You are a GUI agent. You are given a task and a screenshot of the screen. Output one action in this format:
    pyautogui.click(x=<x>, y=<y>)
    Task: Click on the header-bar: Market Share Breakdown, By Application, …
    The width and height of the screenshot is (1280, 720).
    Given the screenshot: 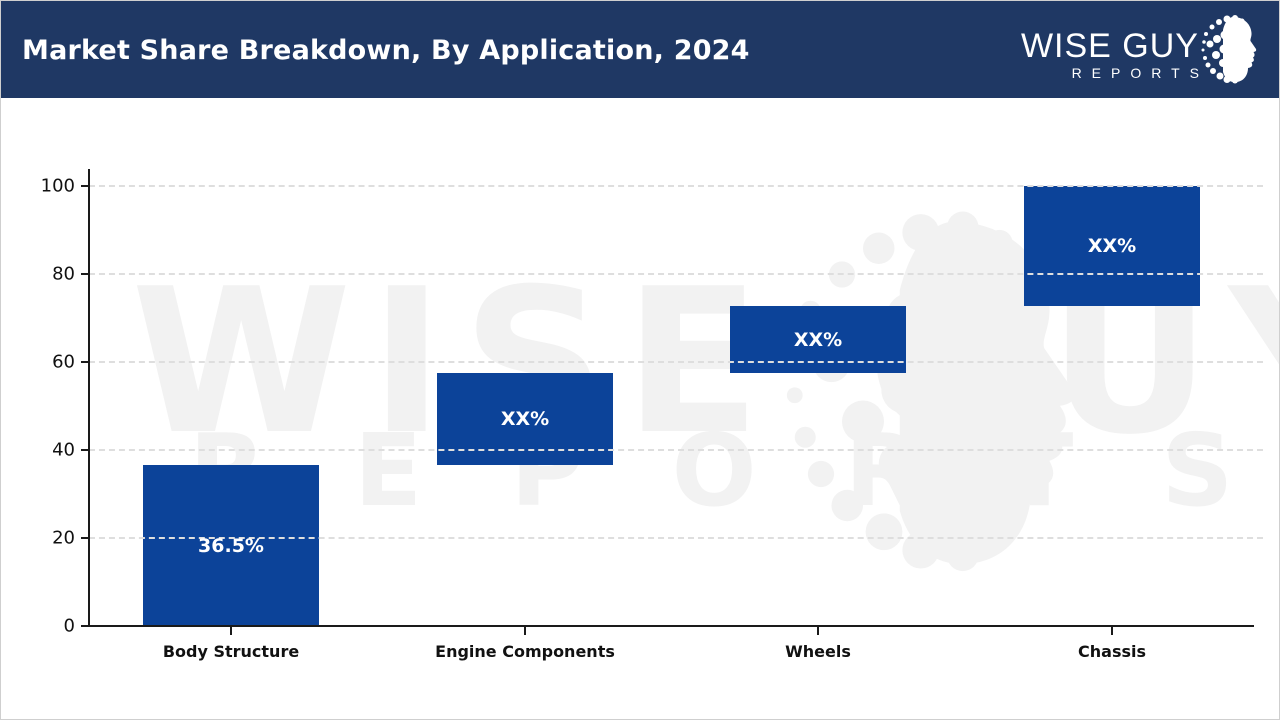 What is the action you would take?
    pyautogui.click(x=640, y=49)
    